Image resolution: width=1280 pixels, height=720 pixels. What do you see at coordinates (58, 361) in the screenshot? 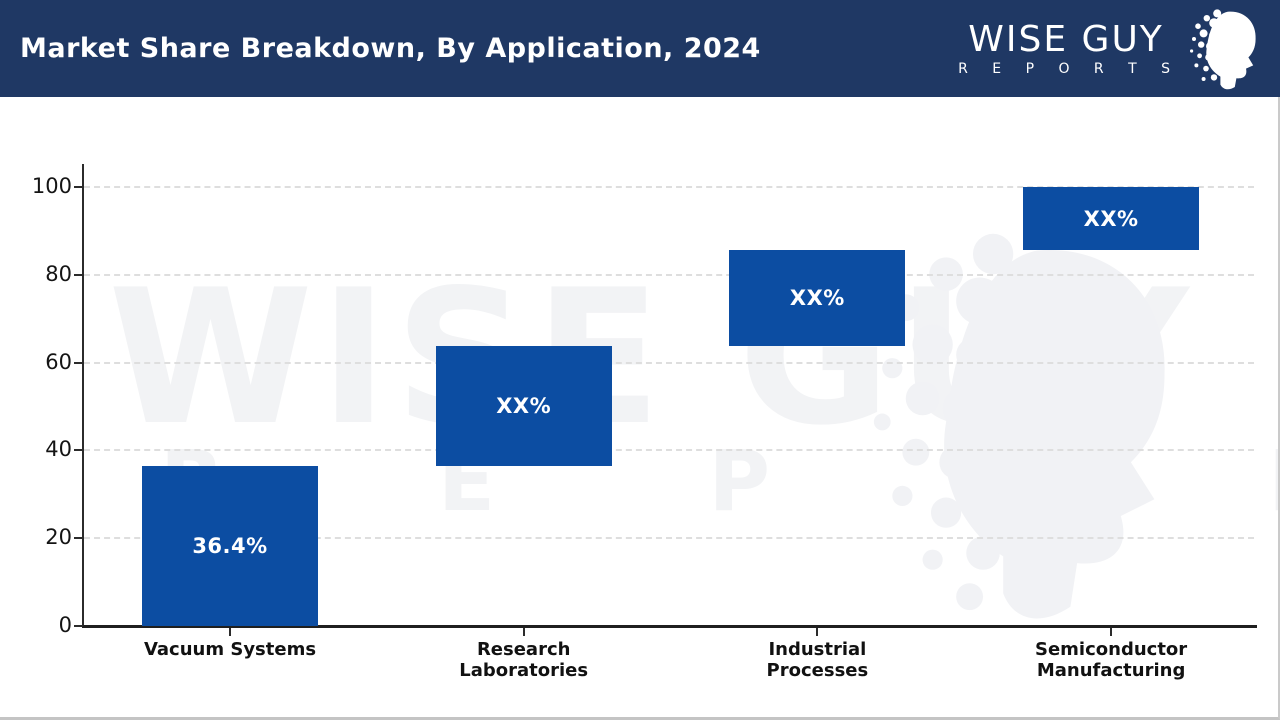
I see `y-tick-label: 60` at bounding box center [58, 361].